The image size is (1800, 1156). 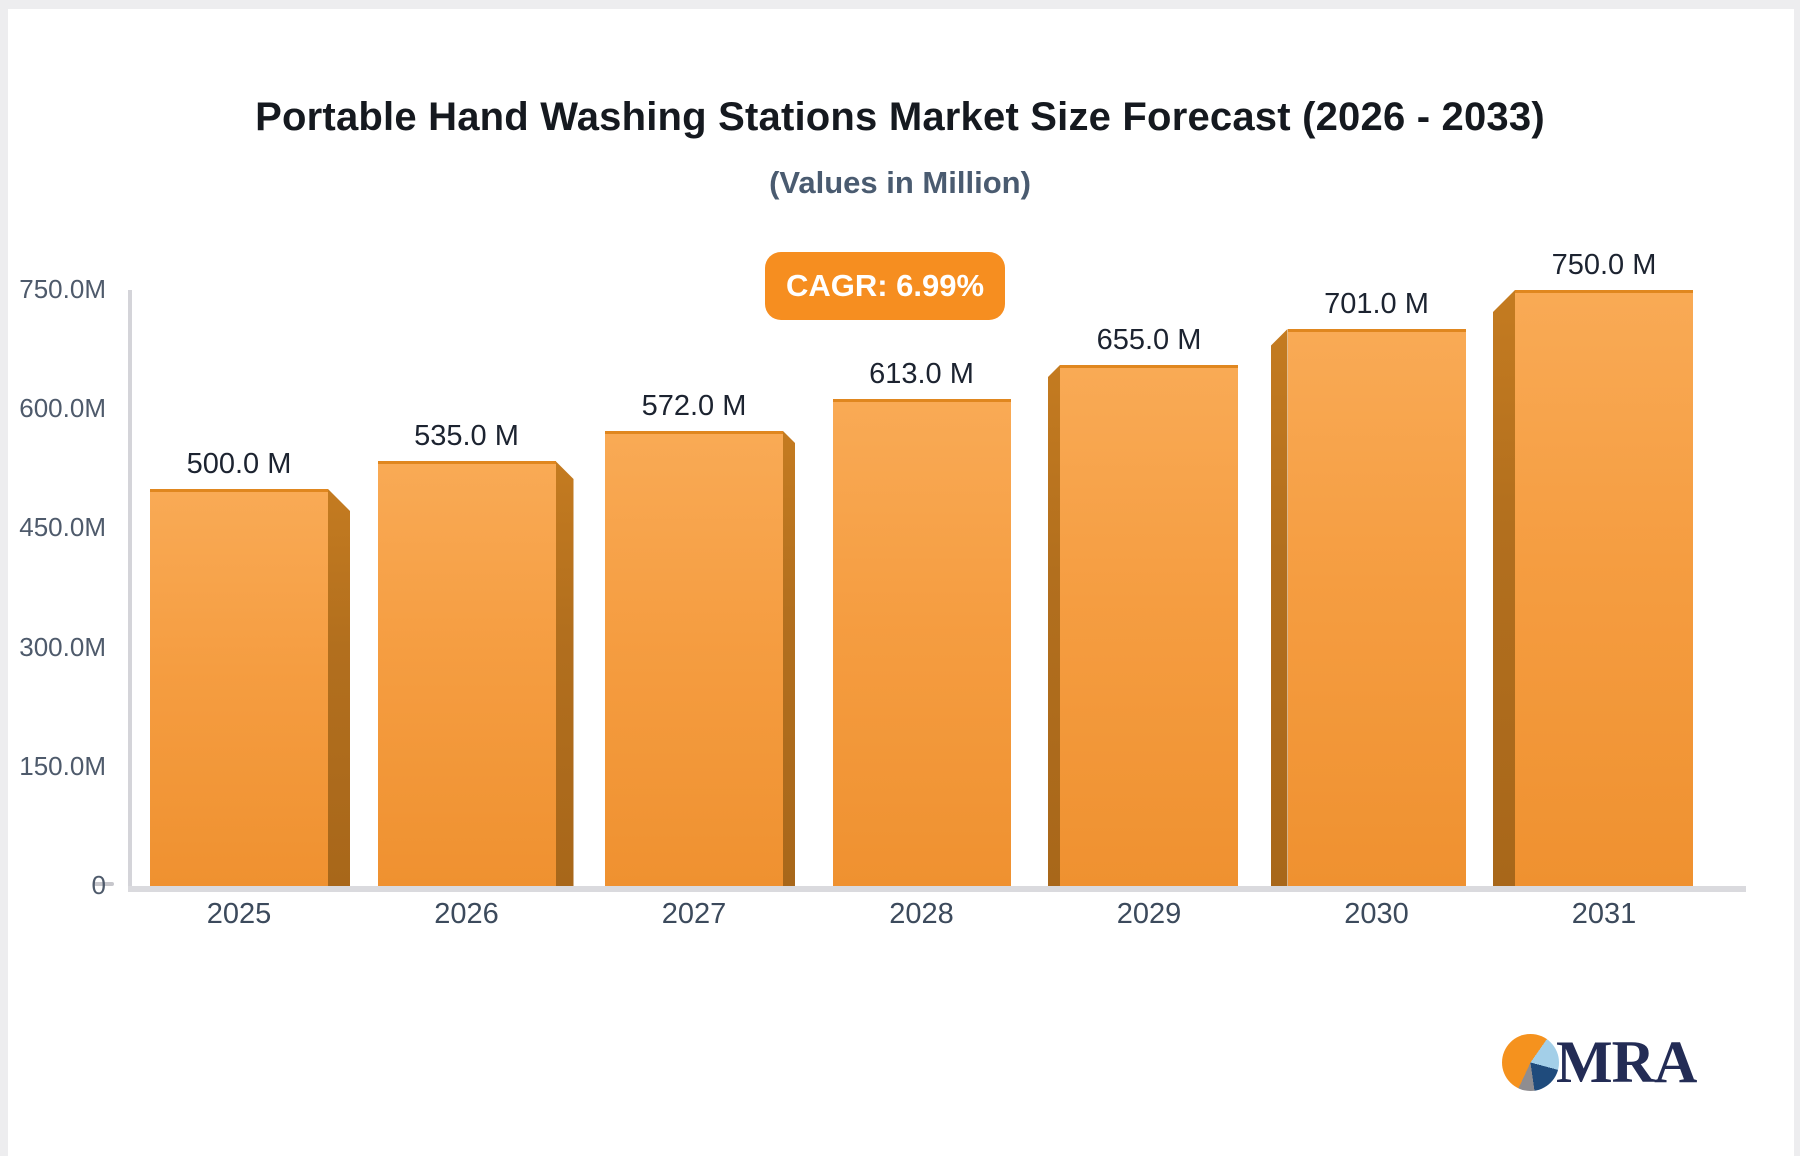 What do you see at coordinates (885, 286) in the screenshot?
I see `cagr-badge: CAGR: 6.99%` at bounding box center [885, 286].